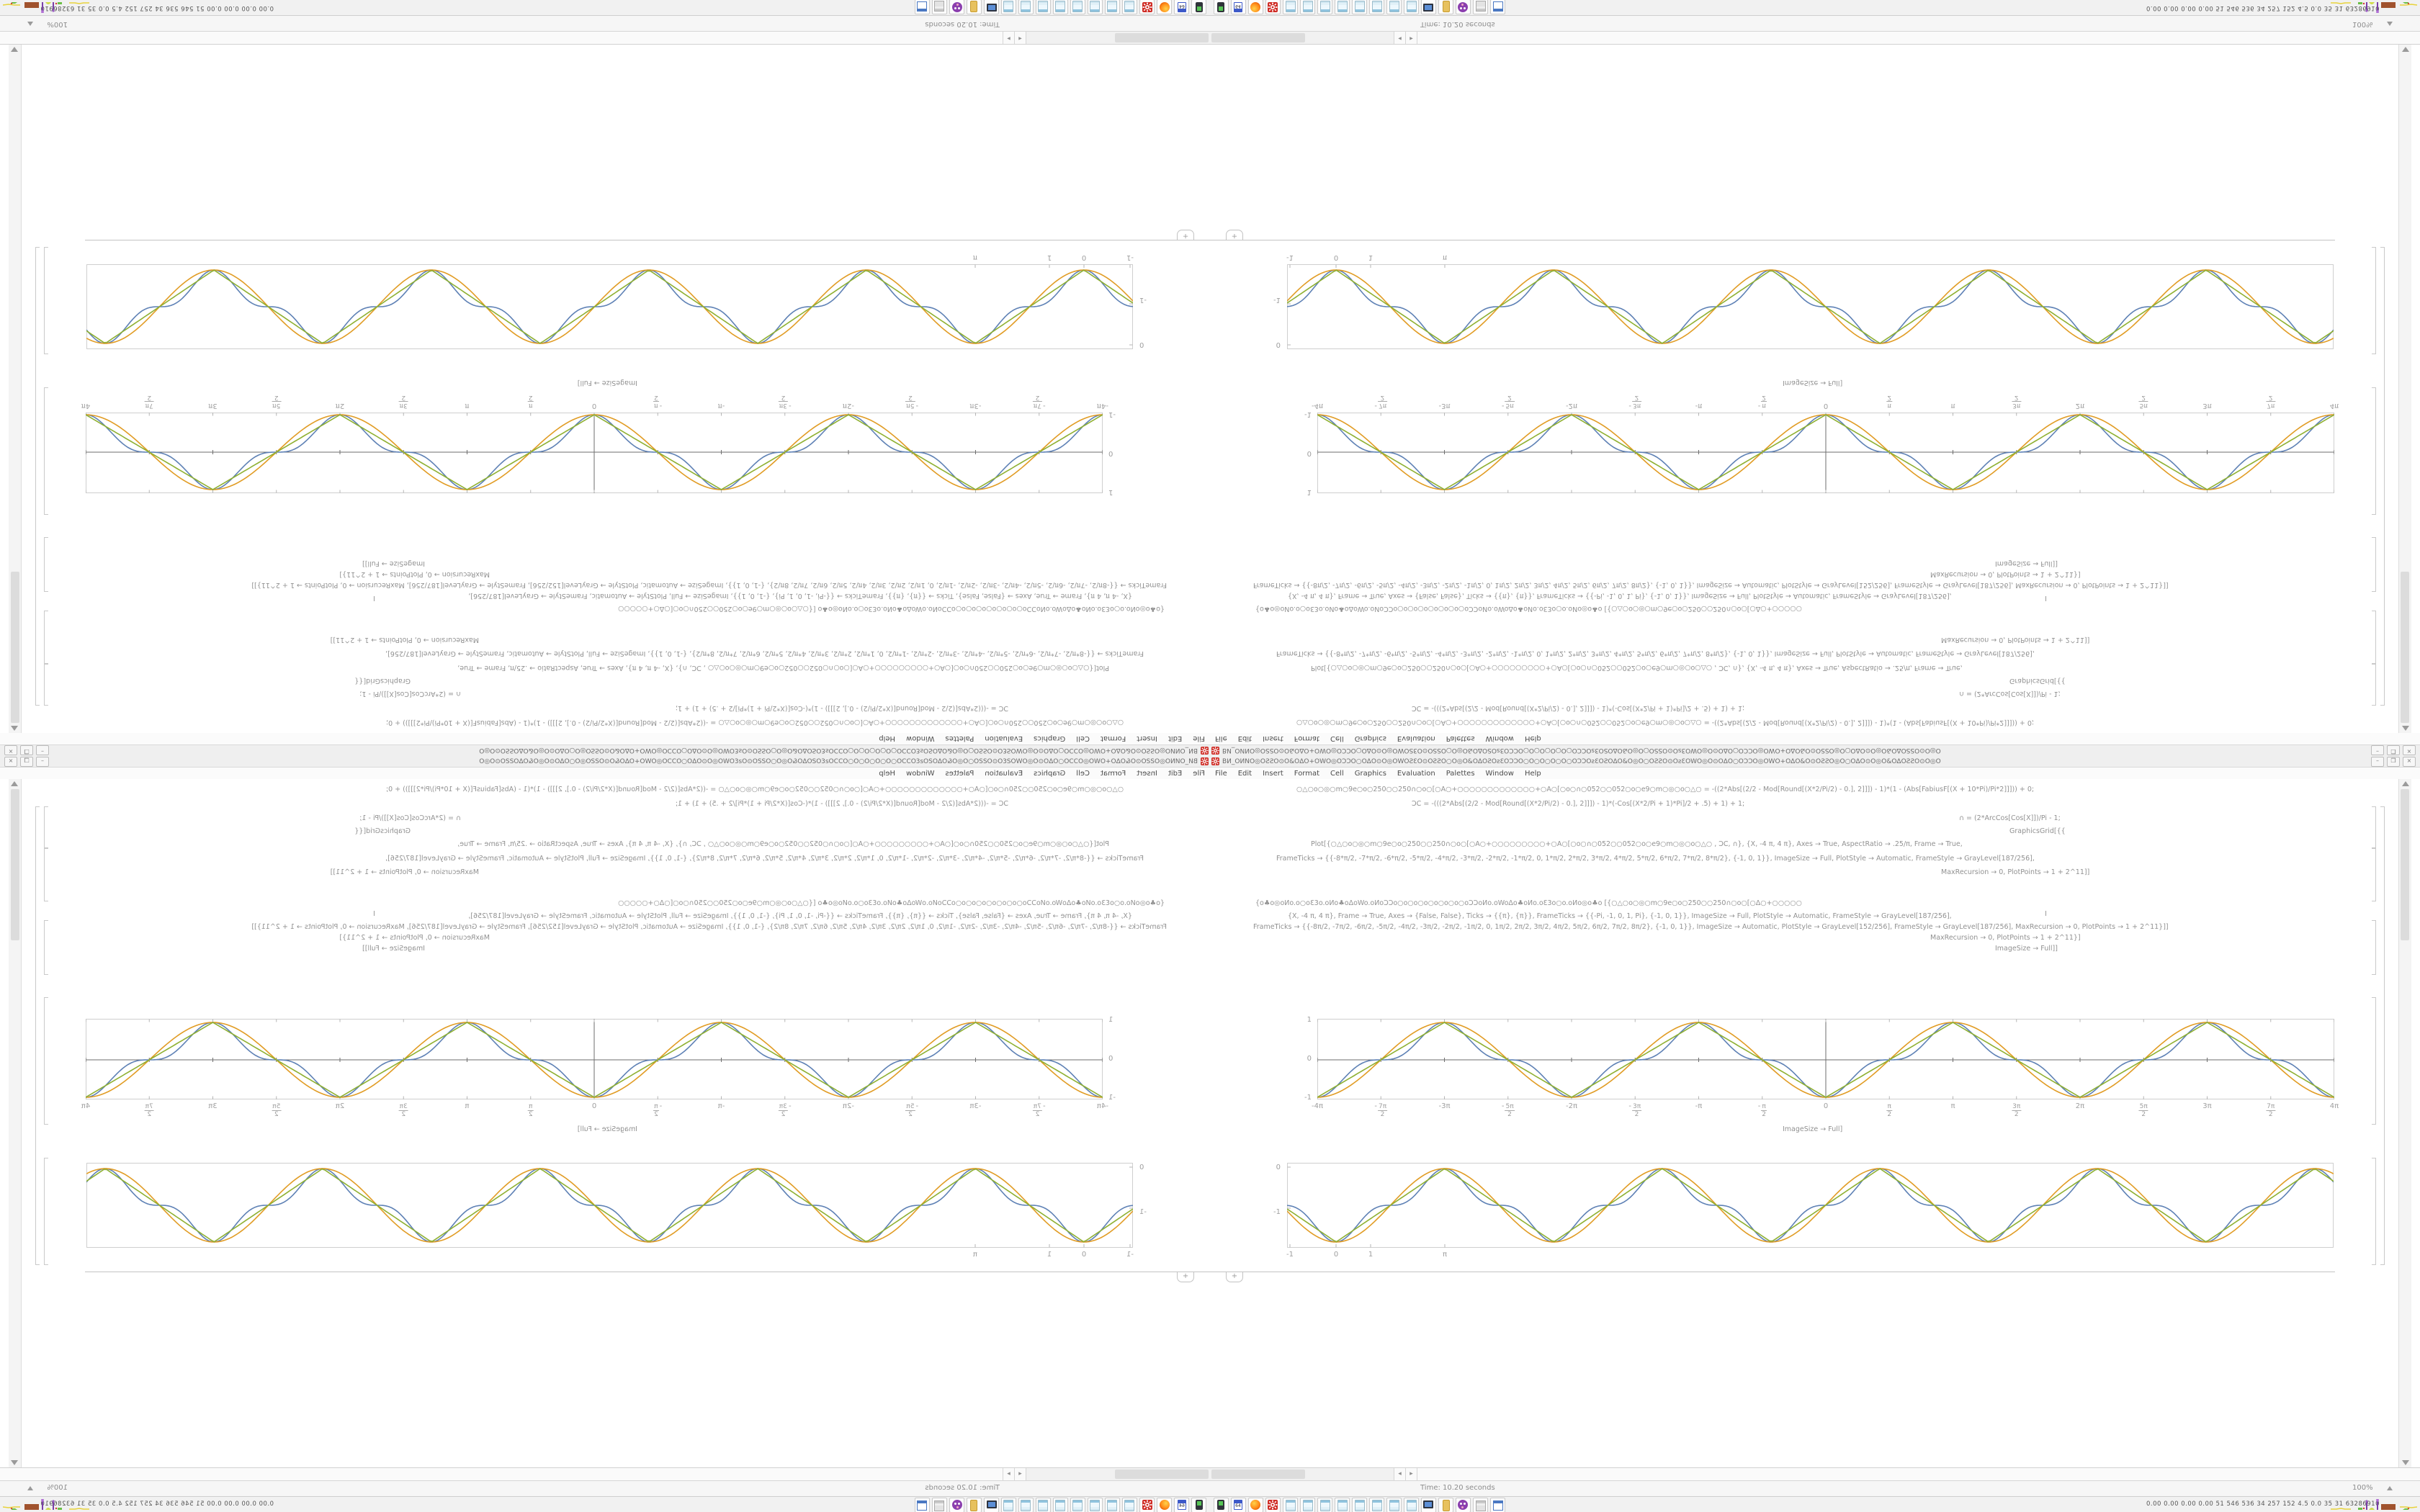  What do you see at coordinates (1255, 1505) in the screenshot?
I see `taskbar-icon-firefox` at bounding box center [1255, 1505].